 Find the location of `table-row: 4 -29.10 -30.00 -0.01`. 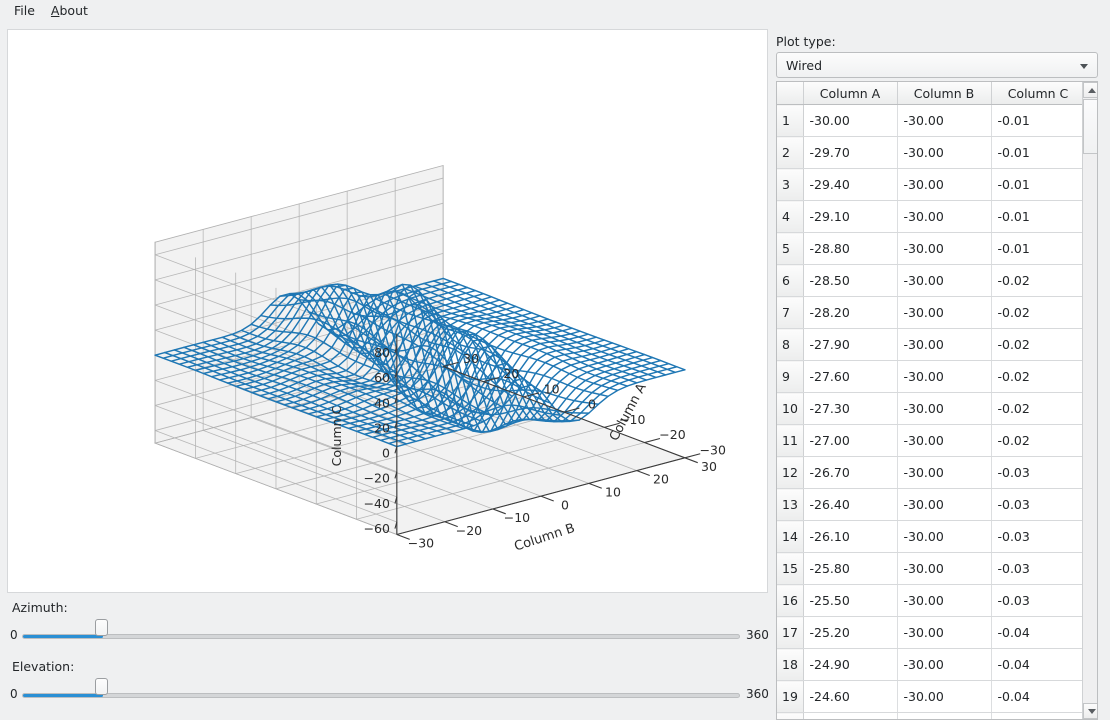

table-row: 4 -29.10 -30.00 -0.01 is located at coordinates (931, 216).